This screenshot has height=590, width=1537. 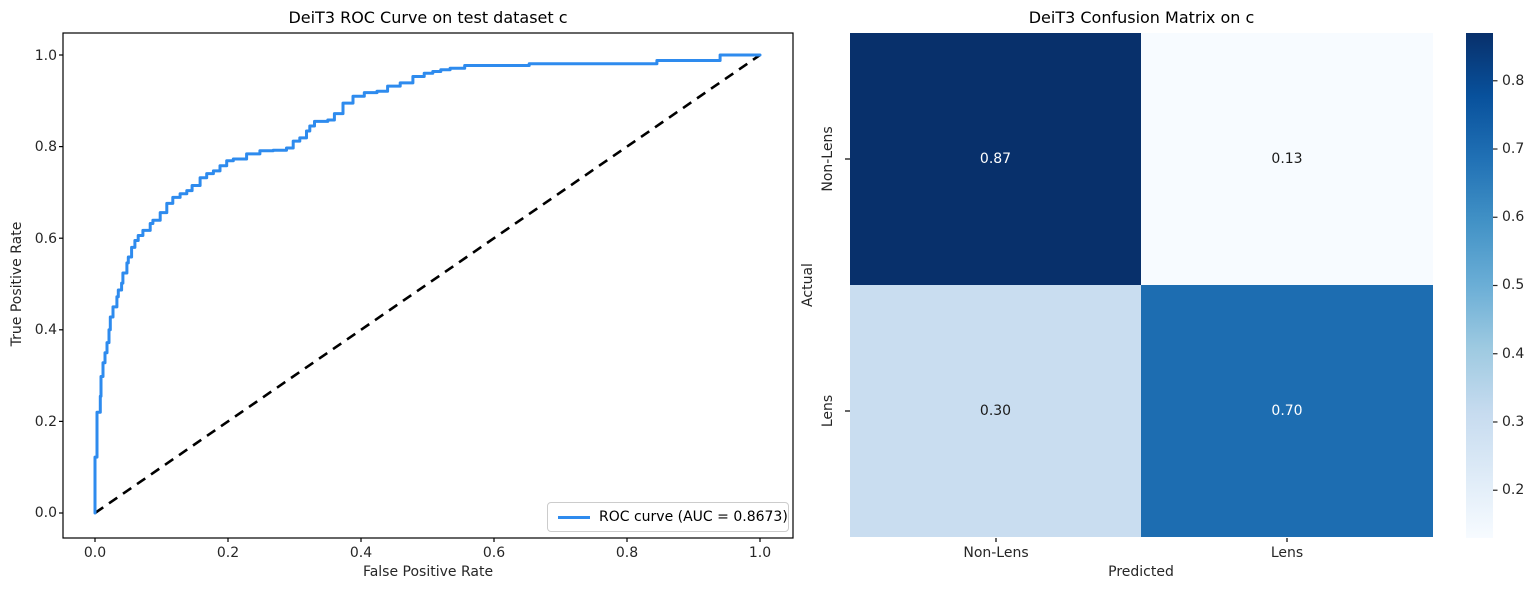 I want to click on confusion-cell-value: 0.70, so click(x=1287, y=411).